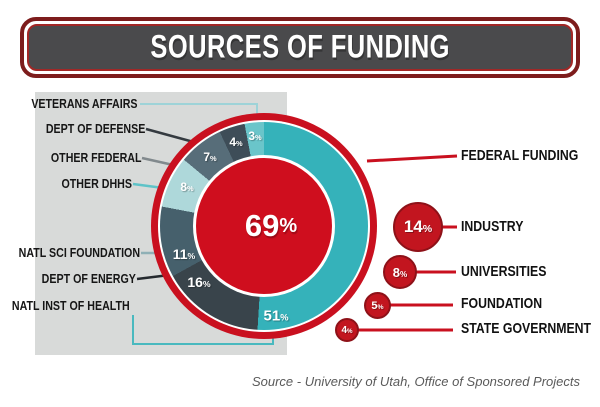 Image resolution: width=600 pixels, height=407 pixels. I want to click on bubble-industry: 14%, so click(418, 227).